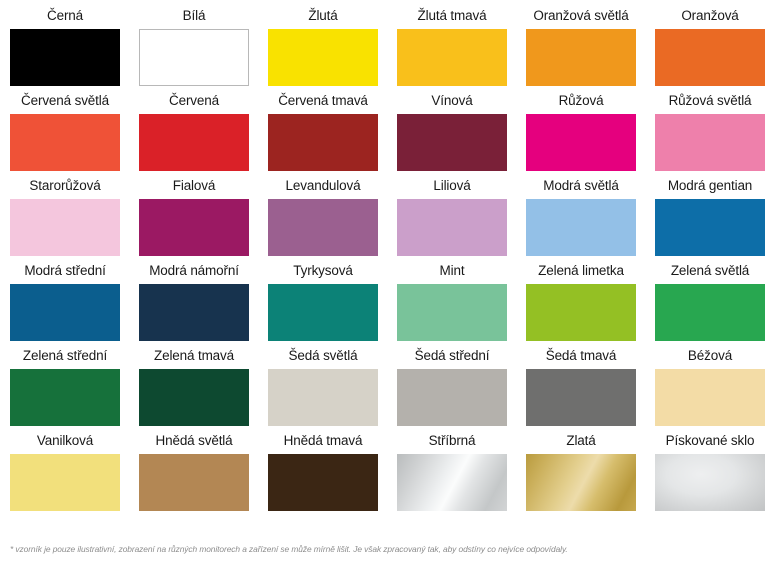 The height and width of the screenshot is (564, 775). I want to click on swatch-cell: Liliová, so click(452, 216).